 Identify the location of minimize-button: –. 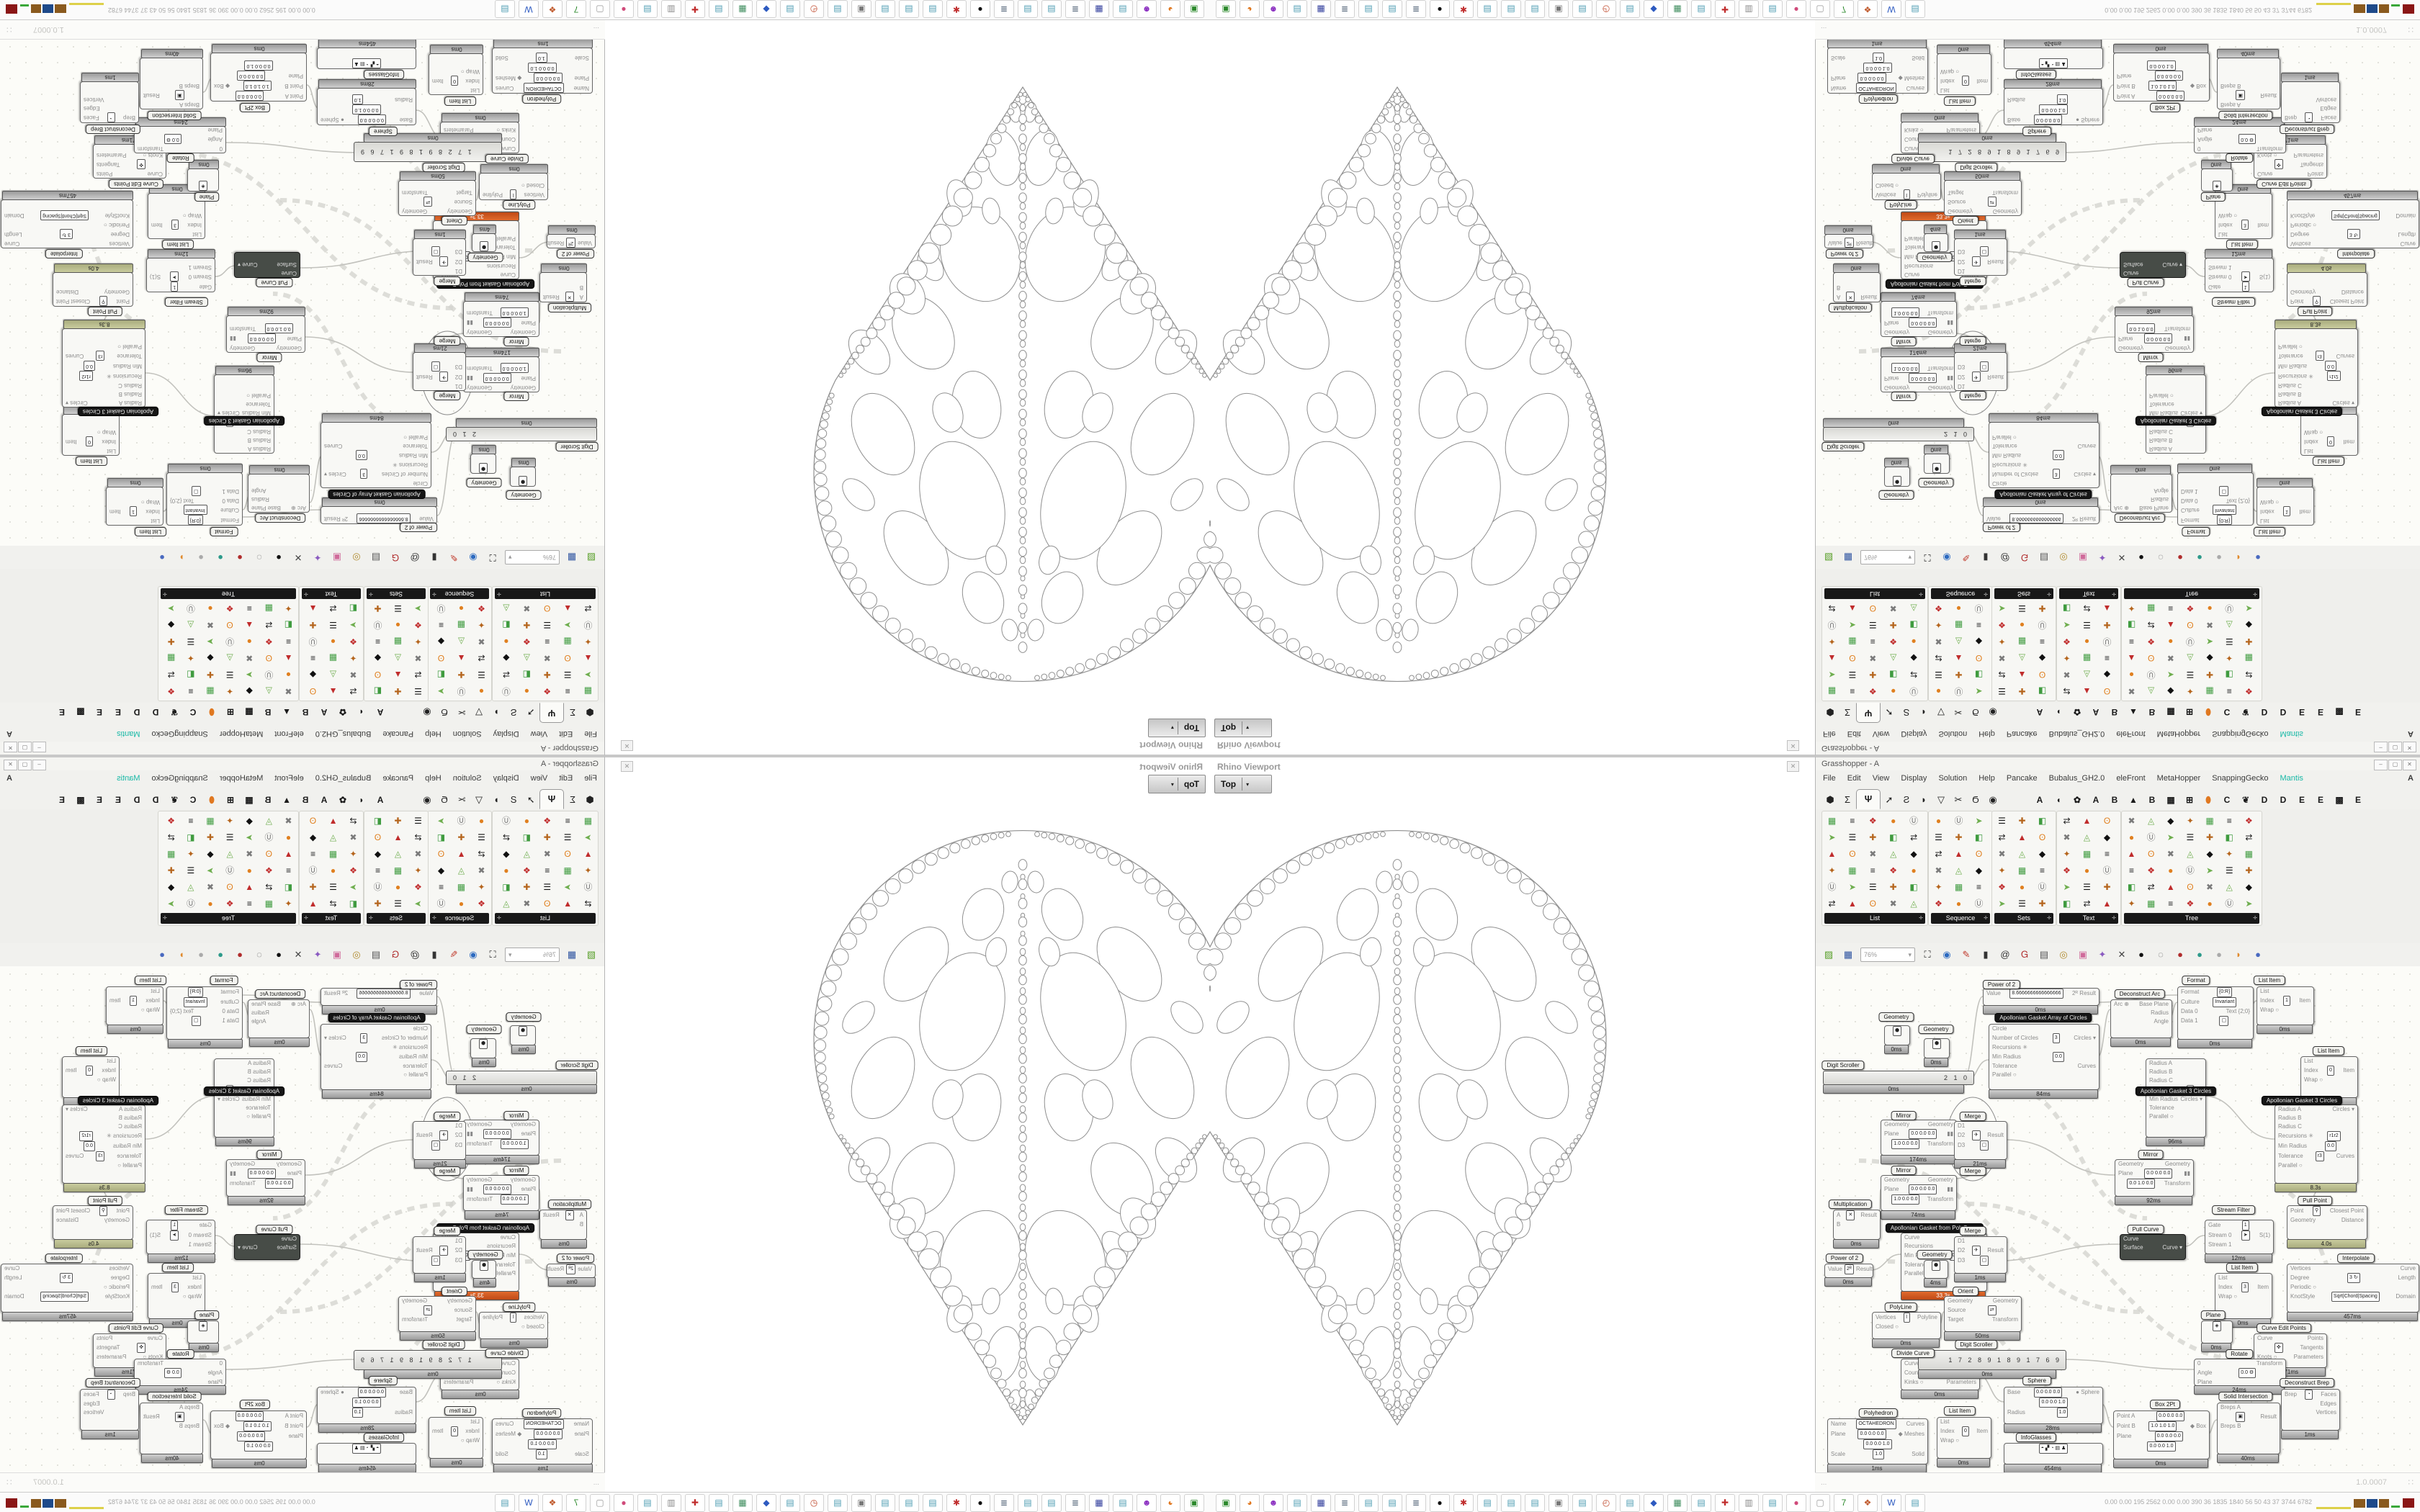
(2381, 765).